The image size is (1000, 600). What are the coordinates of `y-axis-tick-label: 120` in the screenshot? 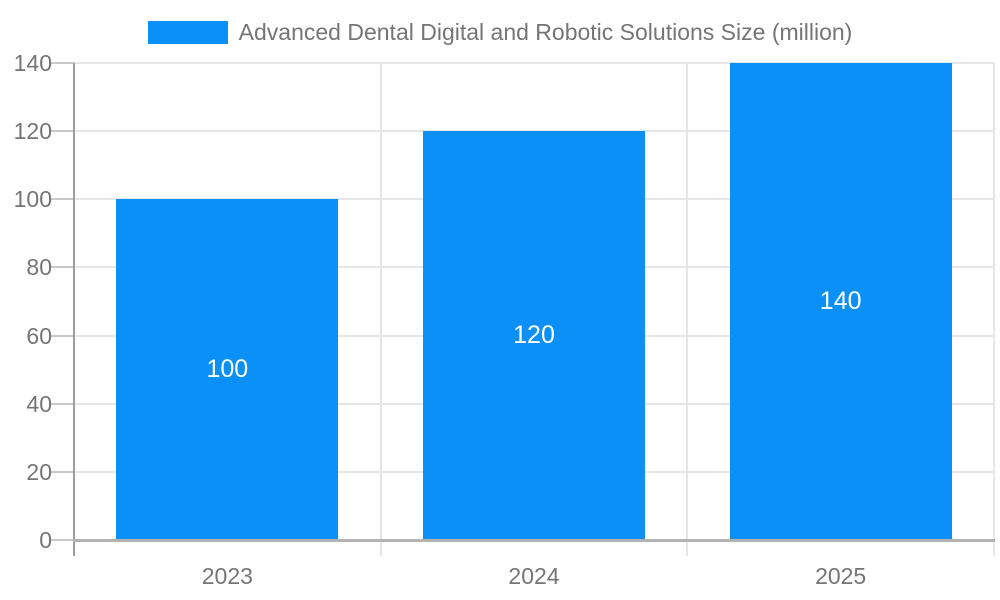 It's located at (32, 131).